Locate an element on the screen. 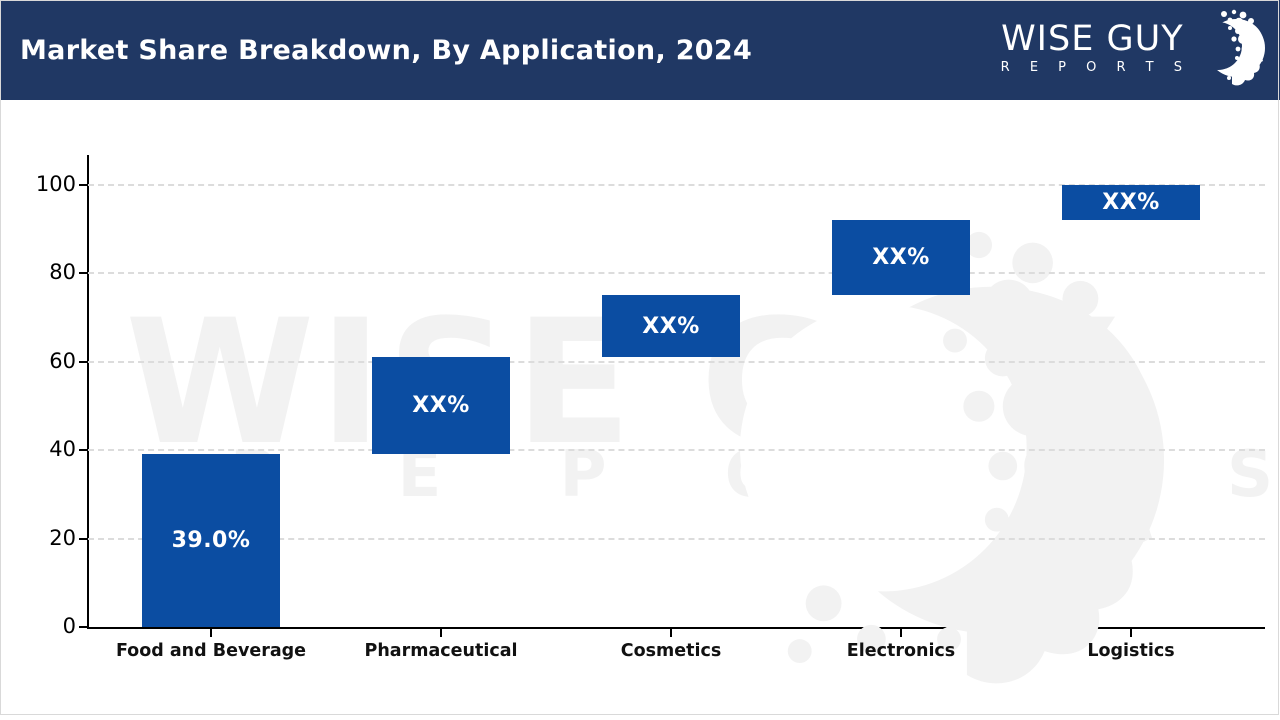  bar-electronics: XX% is located at coordinates (901, 257).